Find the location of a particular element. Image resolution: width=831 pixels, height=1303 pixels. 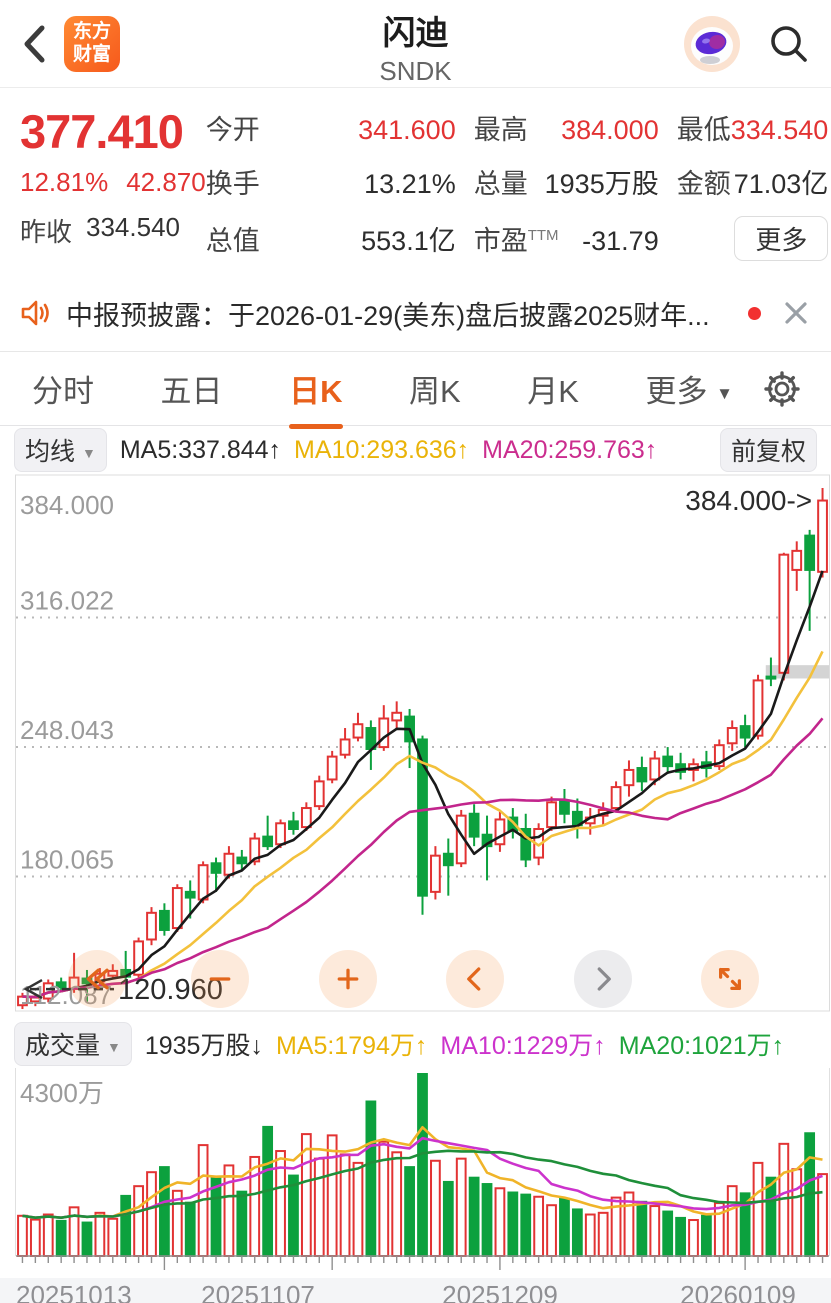

vol-ma20-value: MA20:1021万↑ is located at coordinates (701, 1046).